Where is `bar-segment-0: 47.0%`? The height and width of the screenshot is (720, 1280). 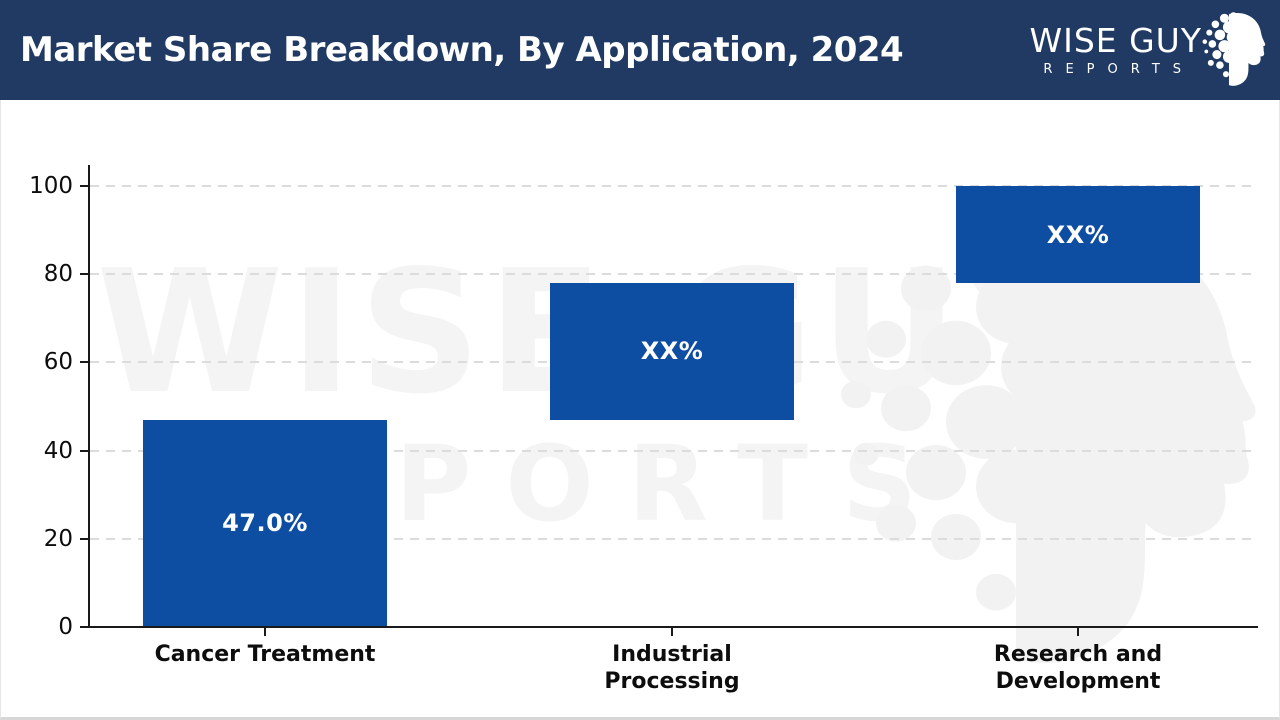
bar-segment-0: 47.0% is located at coordinates (265, 523).